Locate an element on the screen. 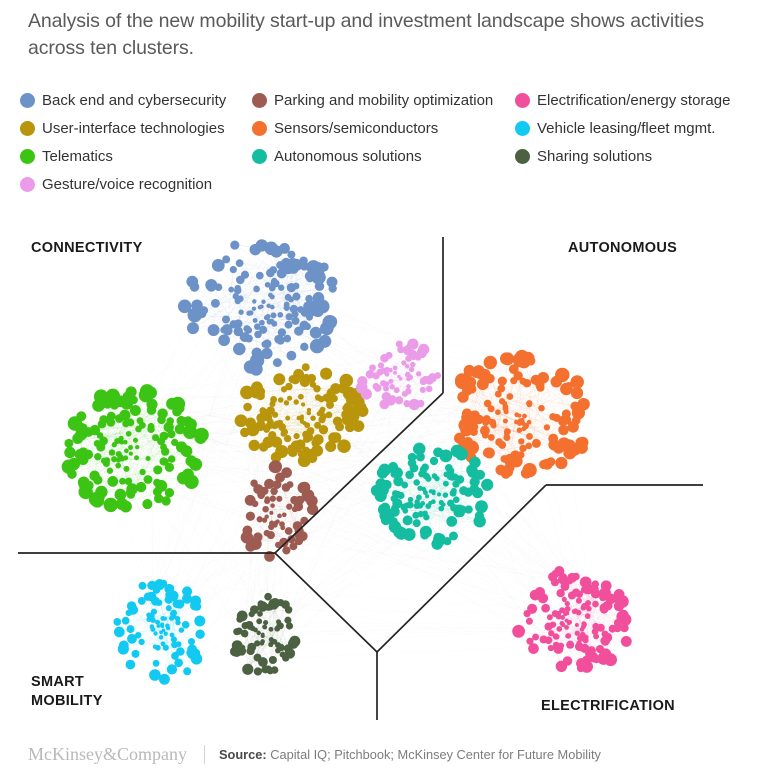 The image size is (761, 775). legend-item-parking-and-mobility-optimization: Parking and mobility optimization is located at coordinates (383, 100).